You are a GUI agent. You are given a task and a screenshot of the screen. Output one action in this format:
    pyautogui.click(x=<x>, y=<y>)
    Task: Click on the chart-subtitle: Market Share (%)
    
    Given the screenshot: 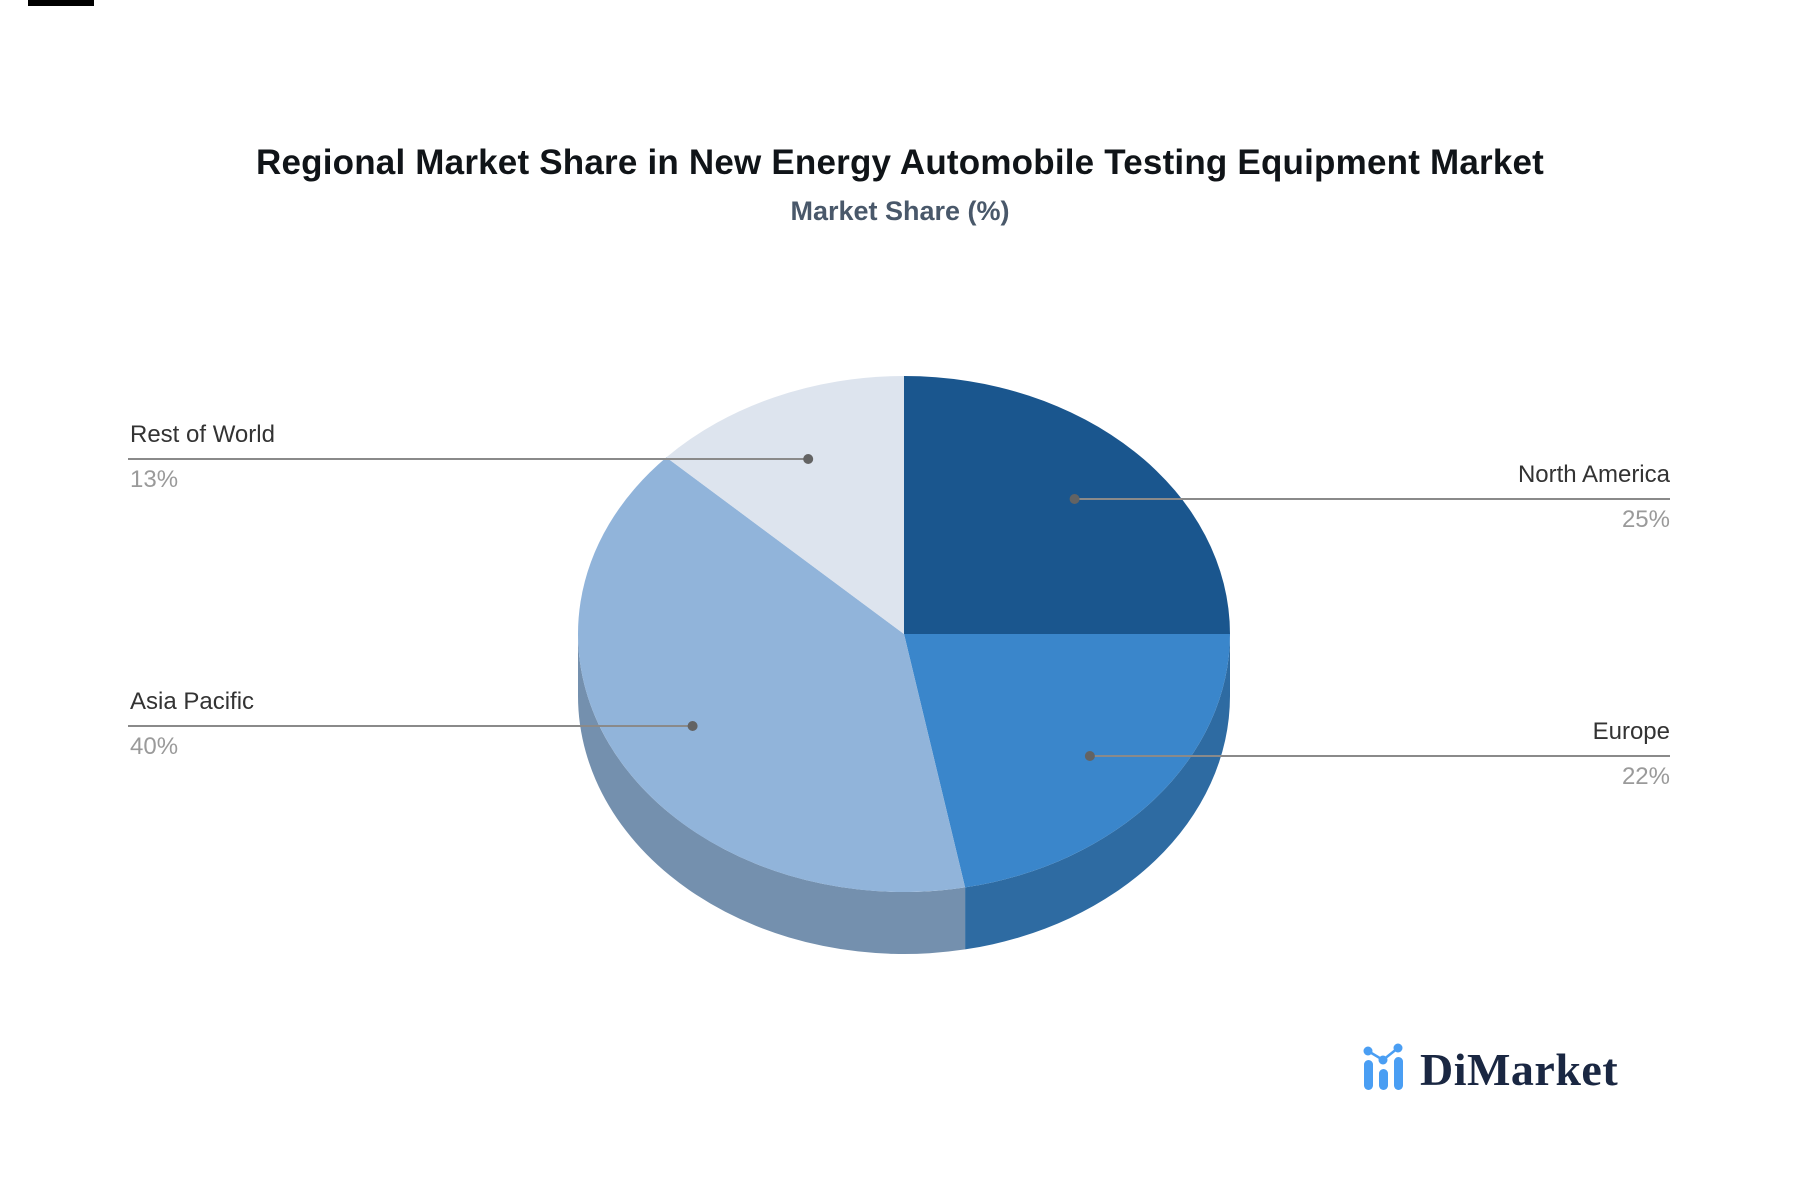 What is the action you would take?
    pyautogui.click(x=900, y=211)
    